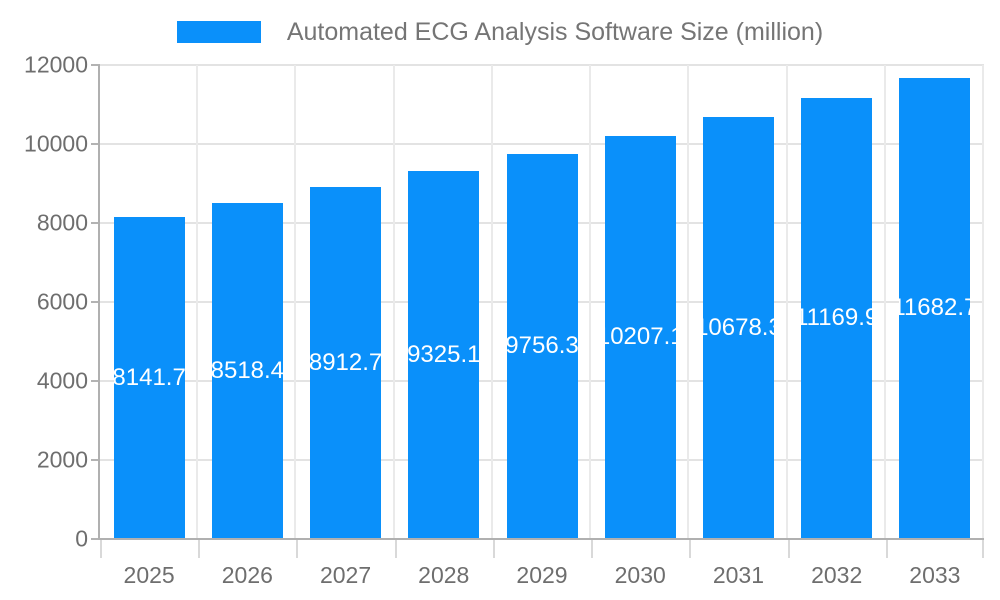  I want to click on bar: 11169.9, so click(837, 318).